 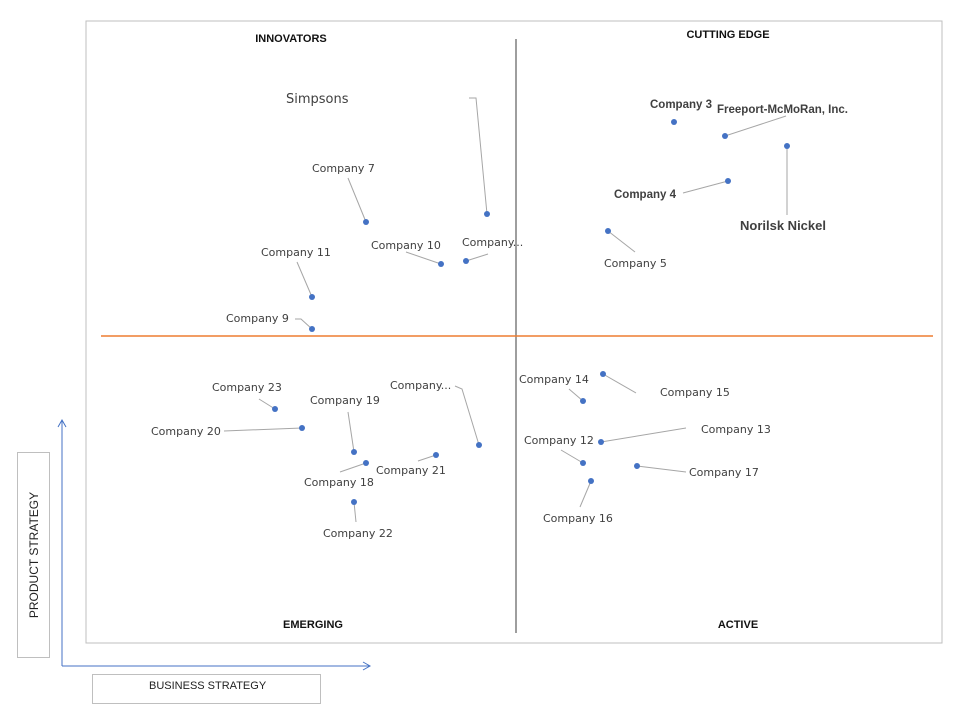 I want to click on label-company-7: Company 7, so click(x=343, y=168).